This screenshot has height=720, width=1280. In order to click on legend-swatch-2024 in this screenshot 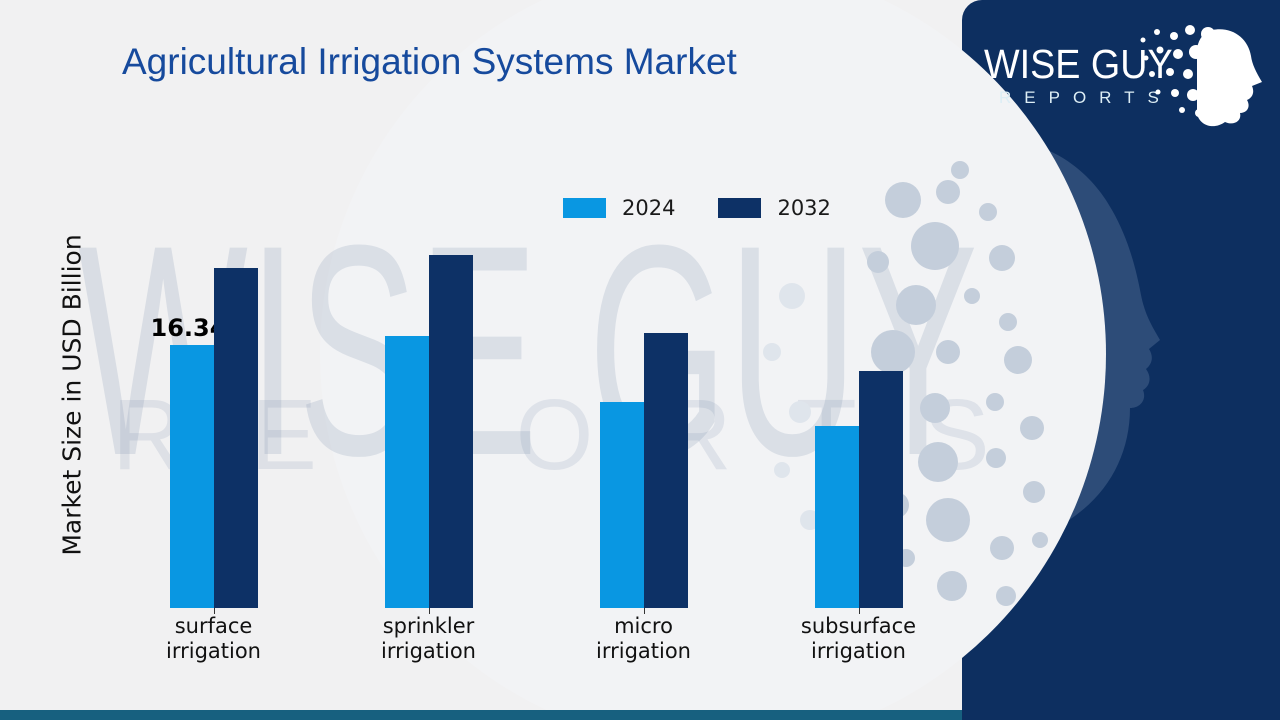, I will do `click(584, 208)`.